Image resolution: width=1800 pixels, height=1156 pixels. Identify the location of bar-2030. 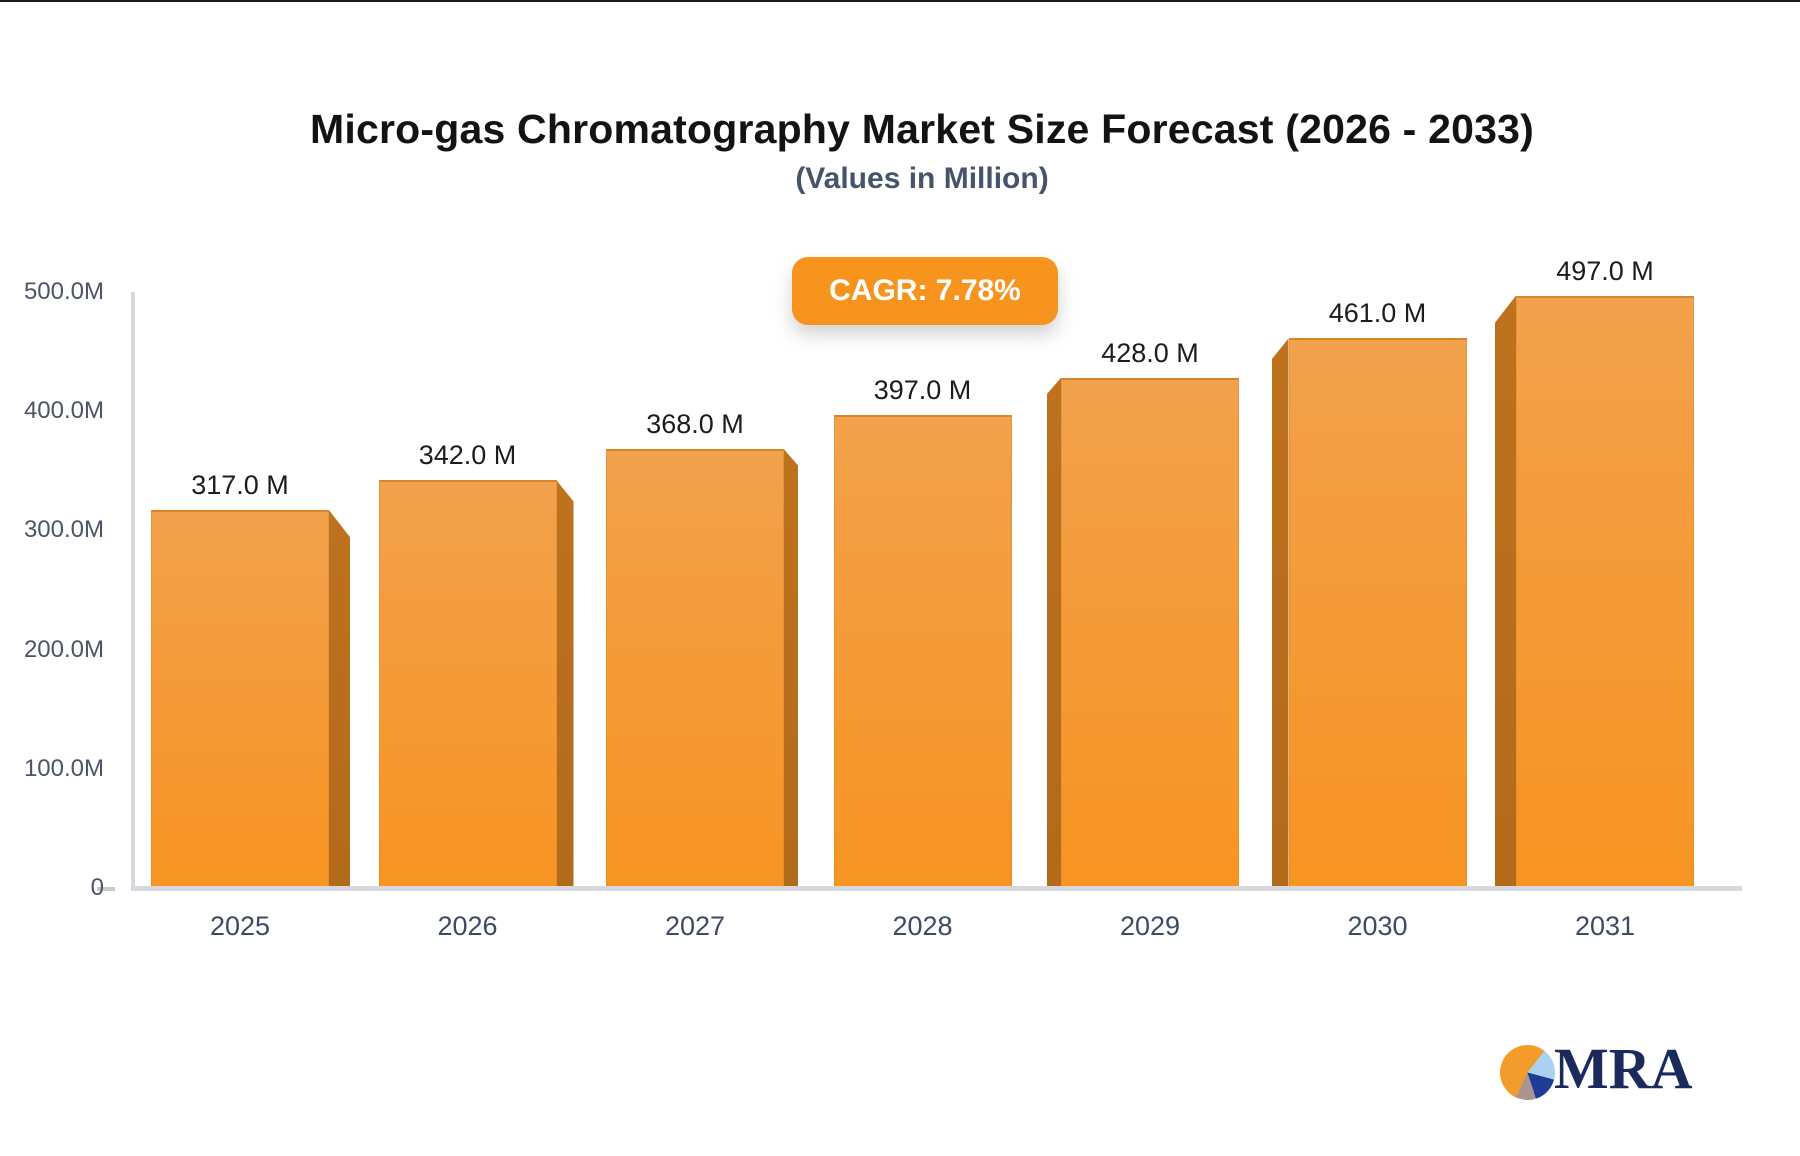
(1377, 613).